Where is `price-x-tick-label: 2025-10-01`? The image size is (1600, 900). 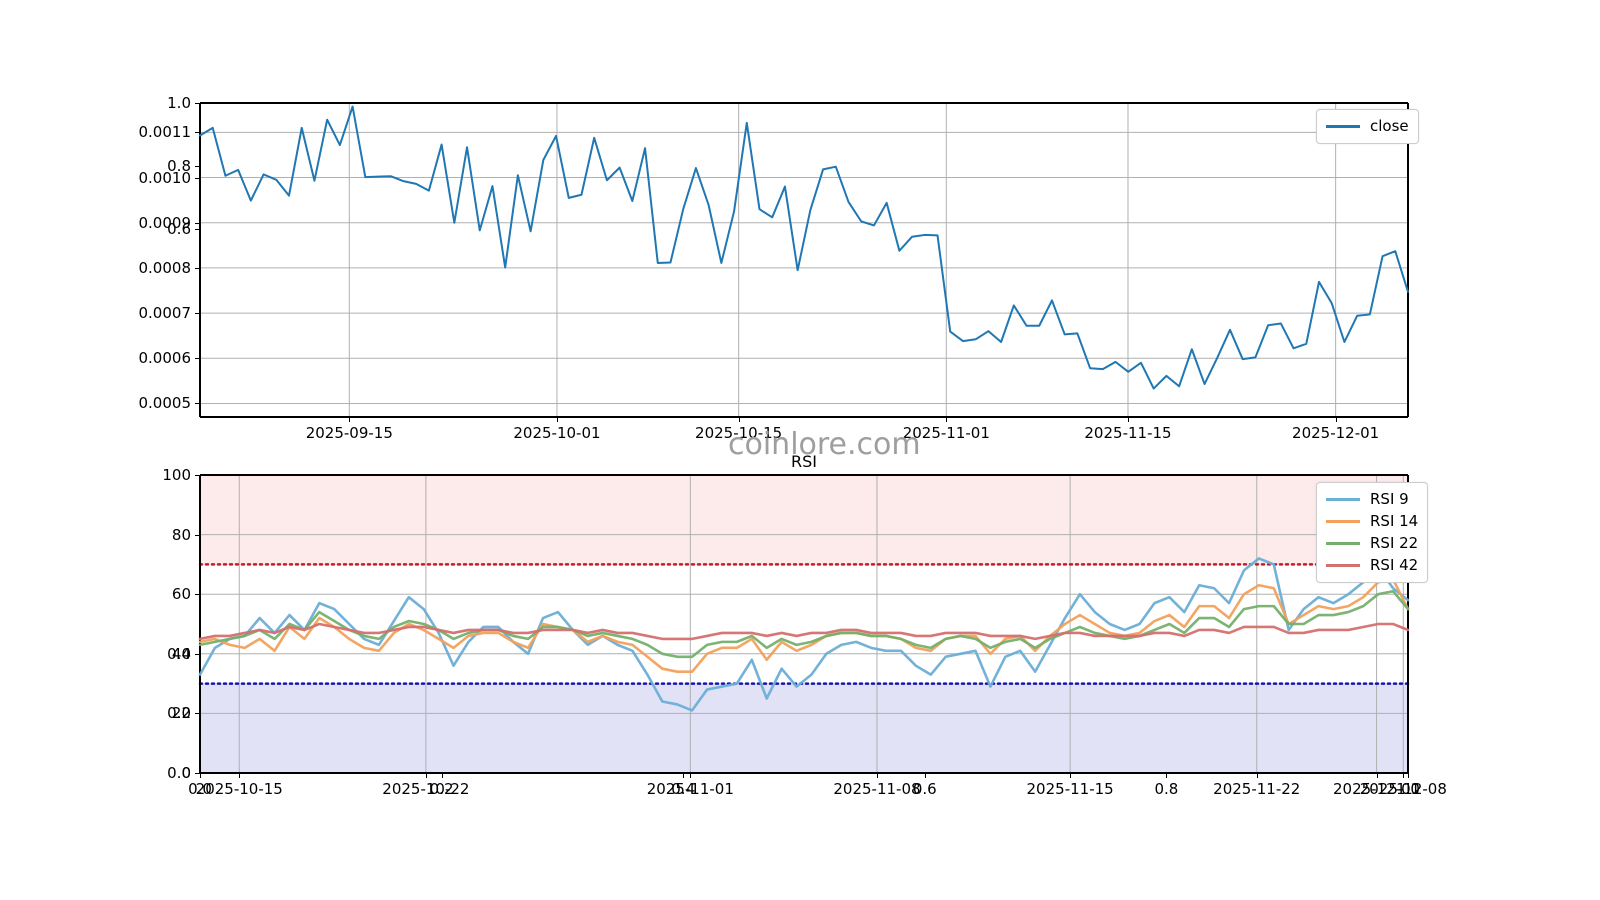
price-x-tick-label: 2025-10-01 is located at coordinates (557, 433).